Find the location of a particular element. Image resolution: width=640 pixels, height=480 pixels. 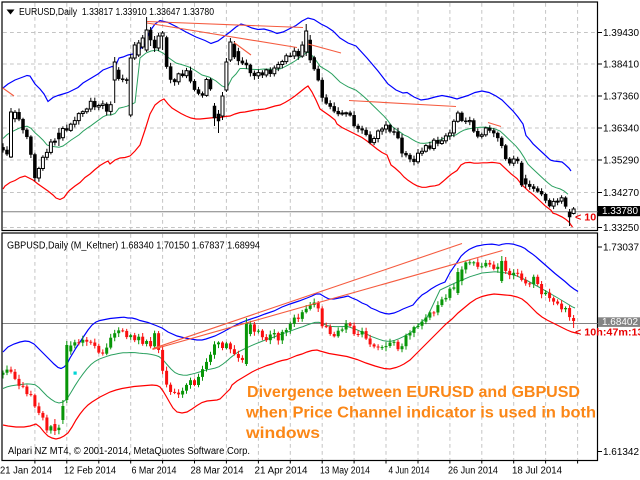

svg-text: 1.36340 is located at coordinates (621, 129).